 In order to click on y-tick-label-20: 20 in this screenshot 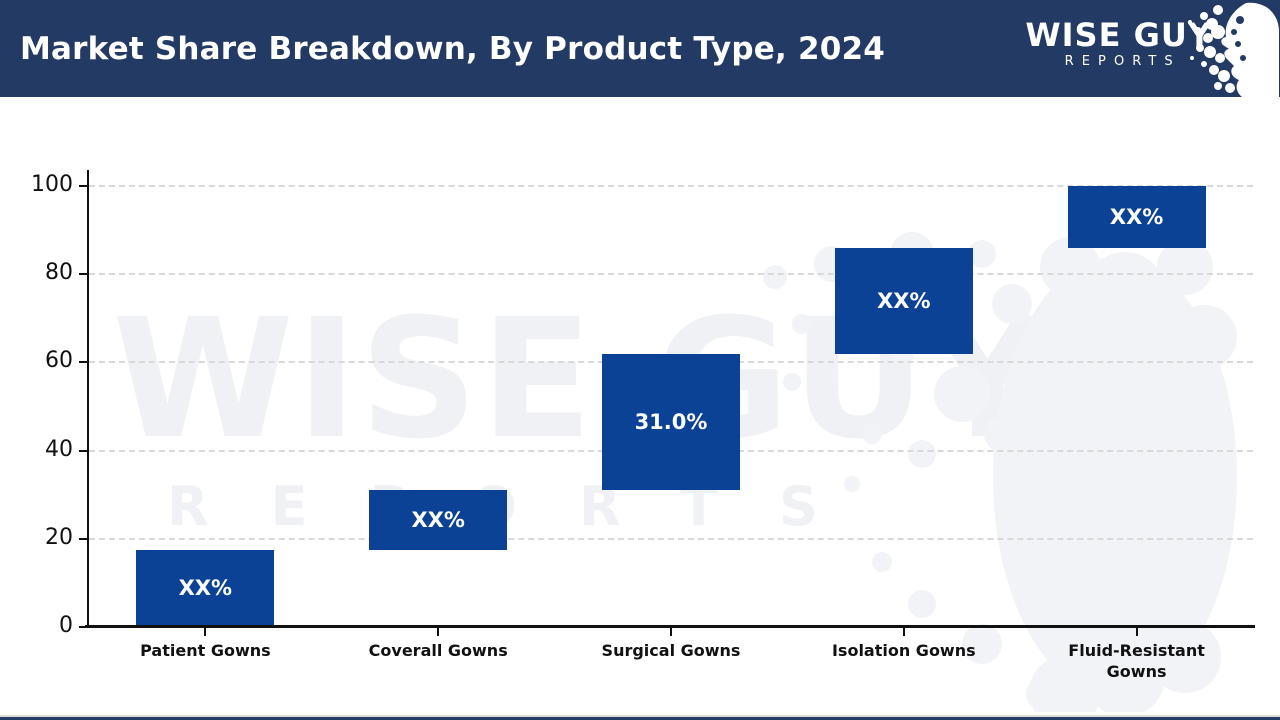, I will do `click(59, 537)`.